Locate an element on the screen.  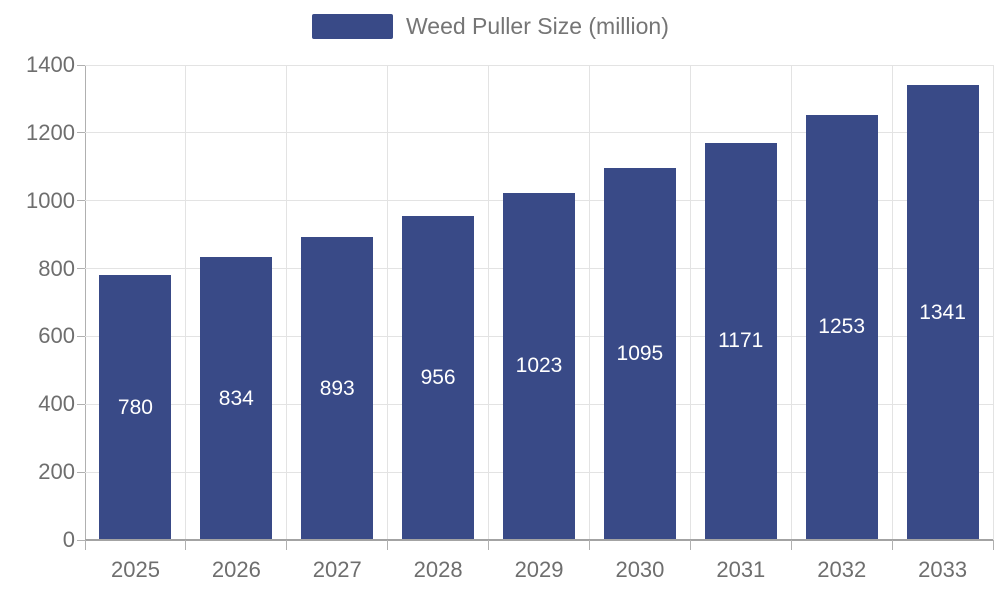
bar-2025: 780 is located at coordinates (135, 407).